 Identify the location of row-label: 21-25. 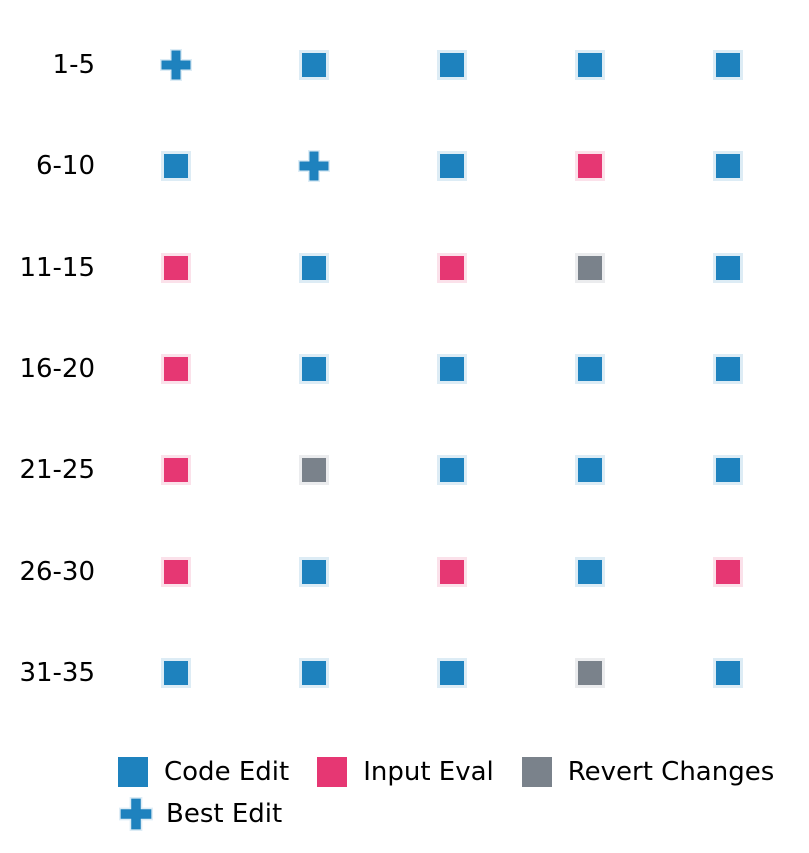
(57, 470).